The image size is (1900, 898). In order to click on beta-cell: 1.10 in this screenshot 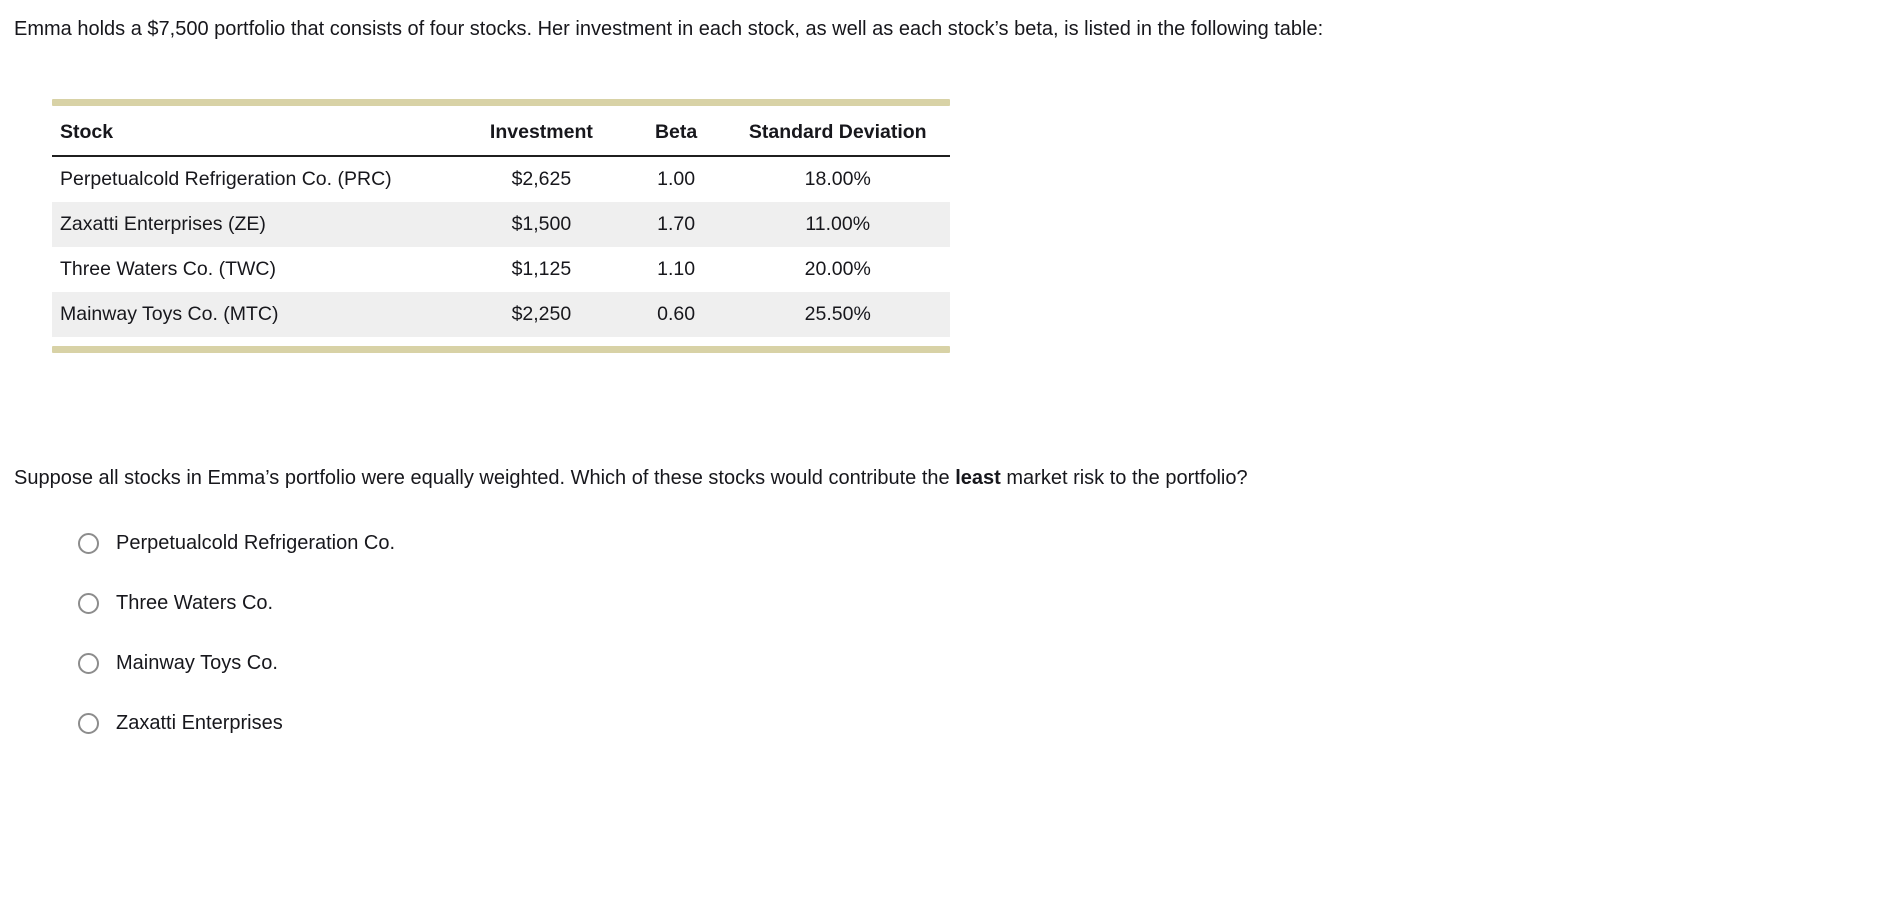, I will do `click(676, 269)`.